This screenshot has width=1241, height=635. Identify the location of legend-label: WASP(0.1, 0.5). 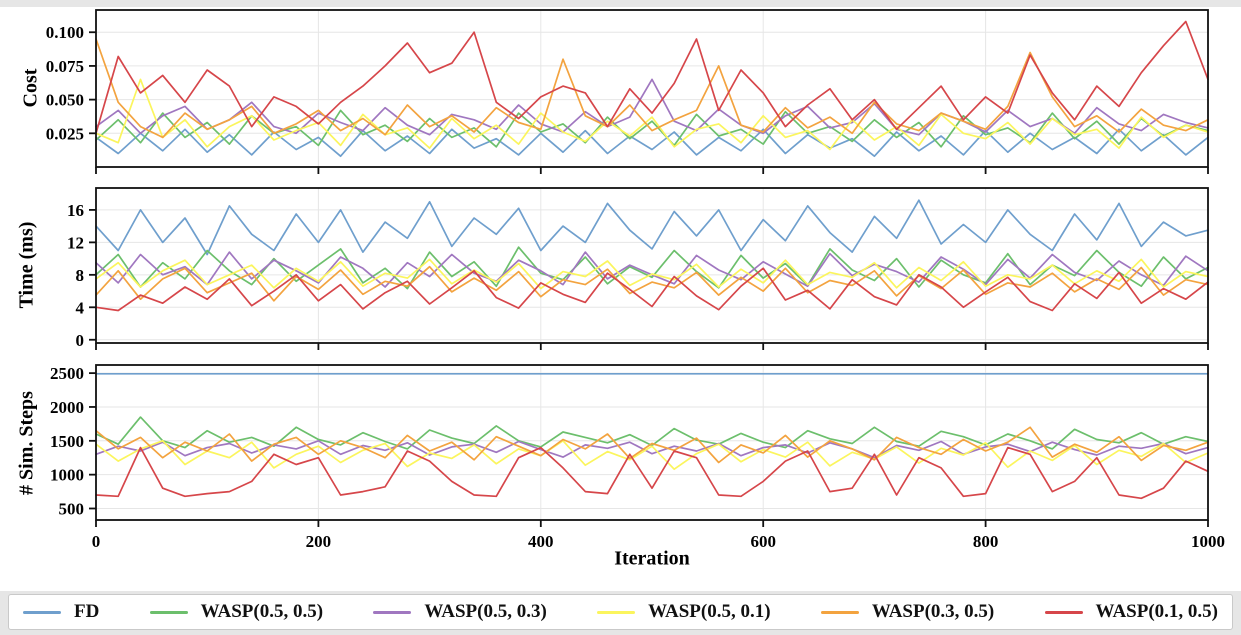
(1156, 611).